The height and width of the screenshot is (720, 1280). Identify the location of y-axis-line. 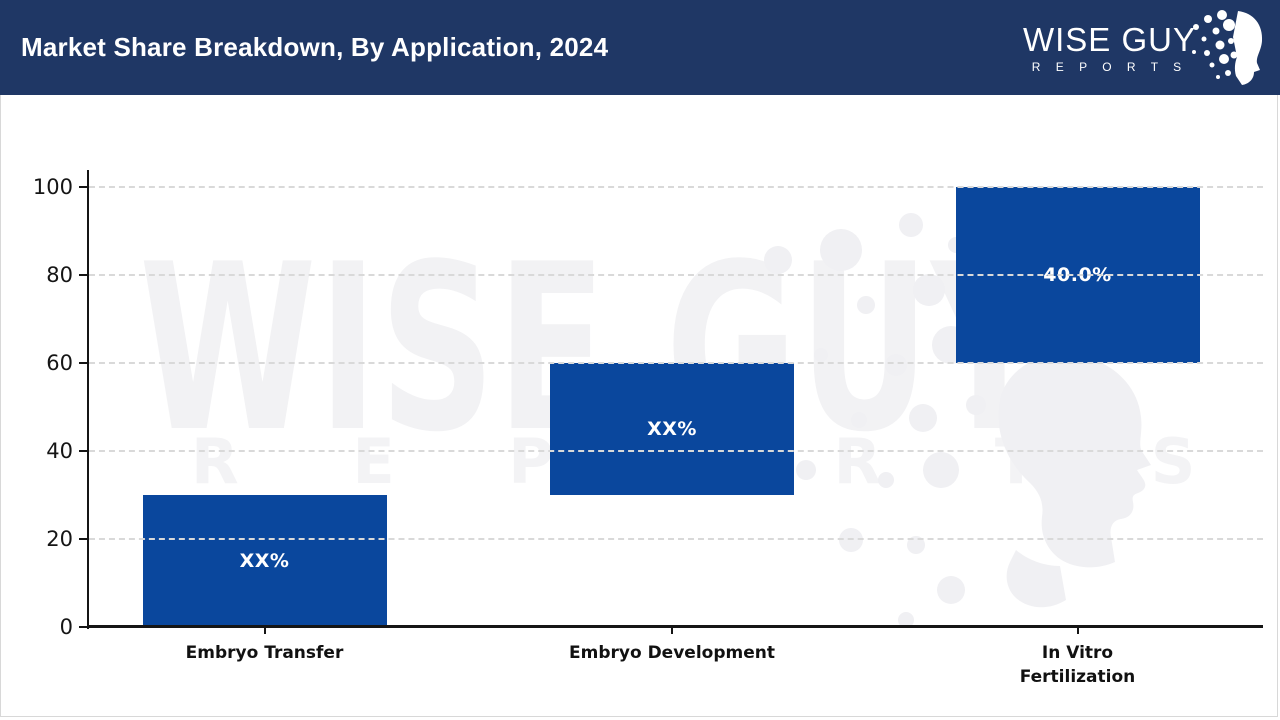
(88, 399).